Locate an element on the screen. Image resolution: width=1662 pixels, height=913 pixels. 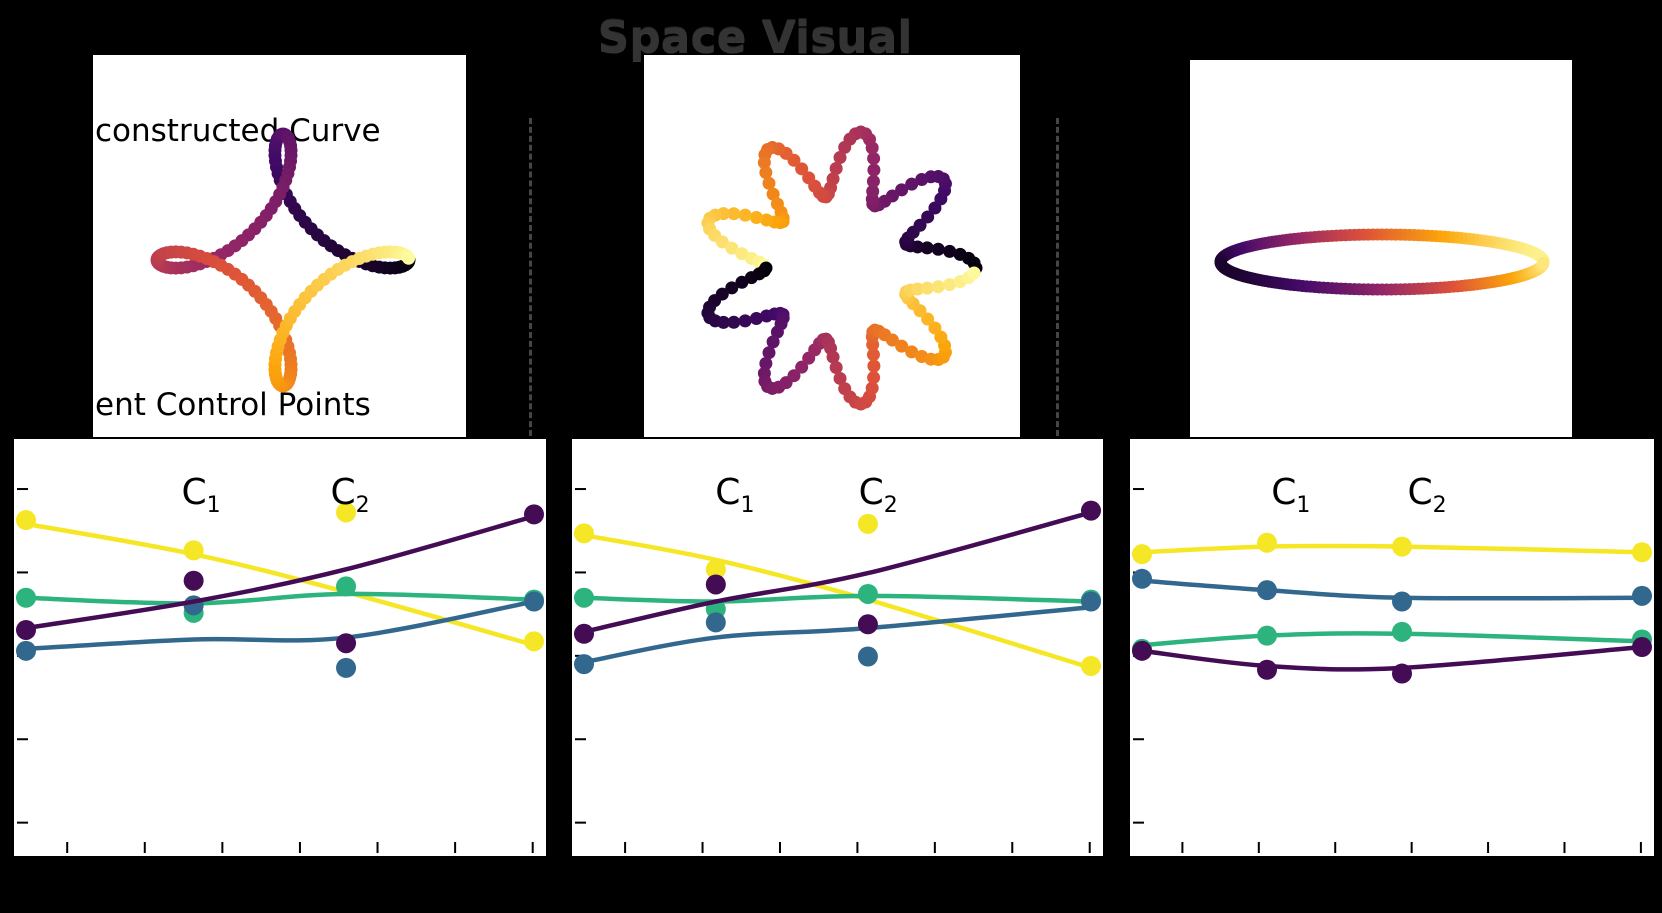
latent-chart-left: C1 C2 is located at coordinates (280, 647).